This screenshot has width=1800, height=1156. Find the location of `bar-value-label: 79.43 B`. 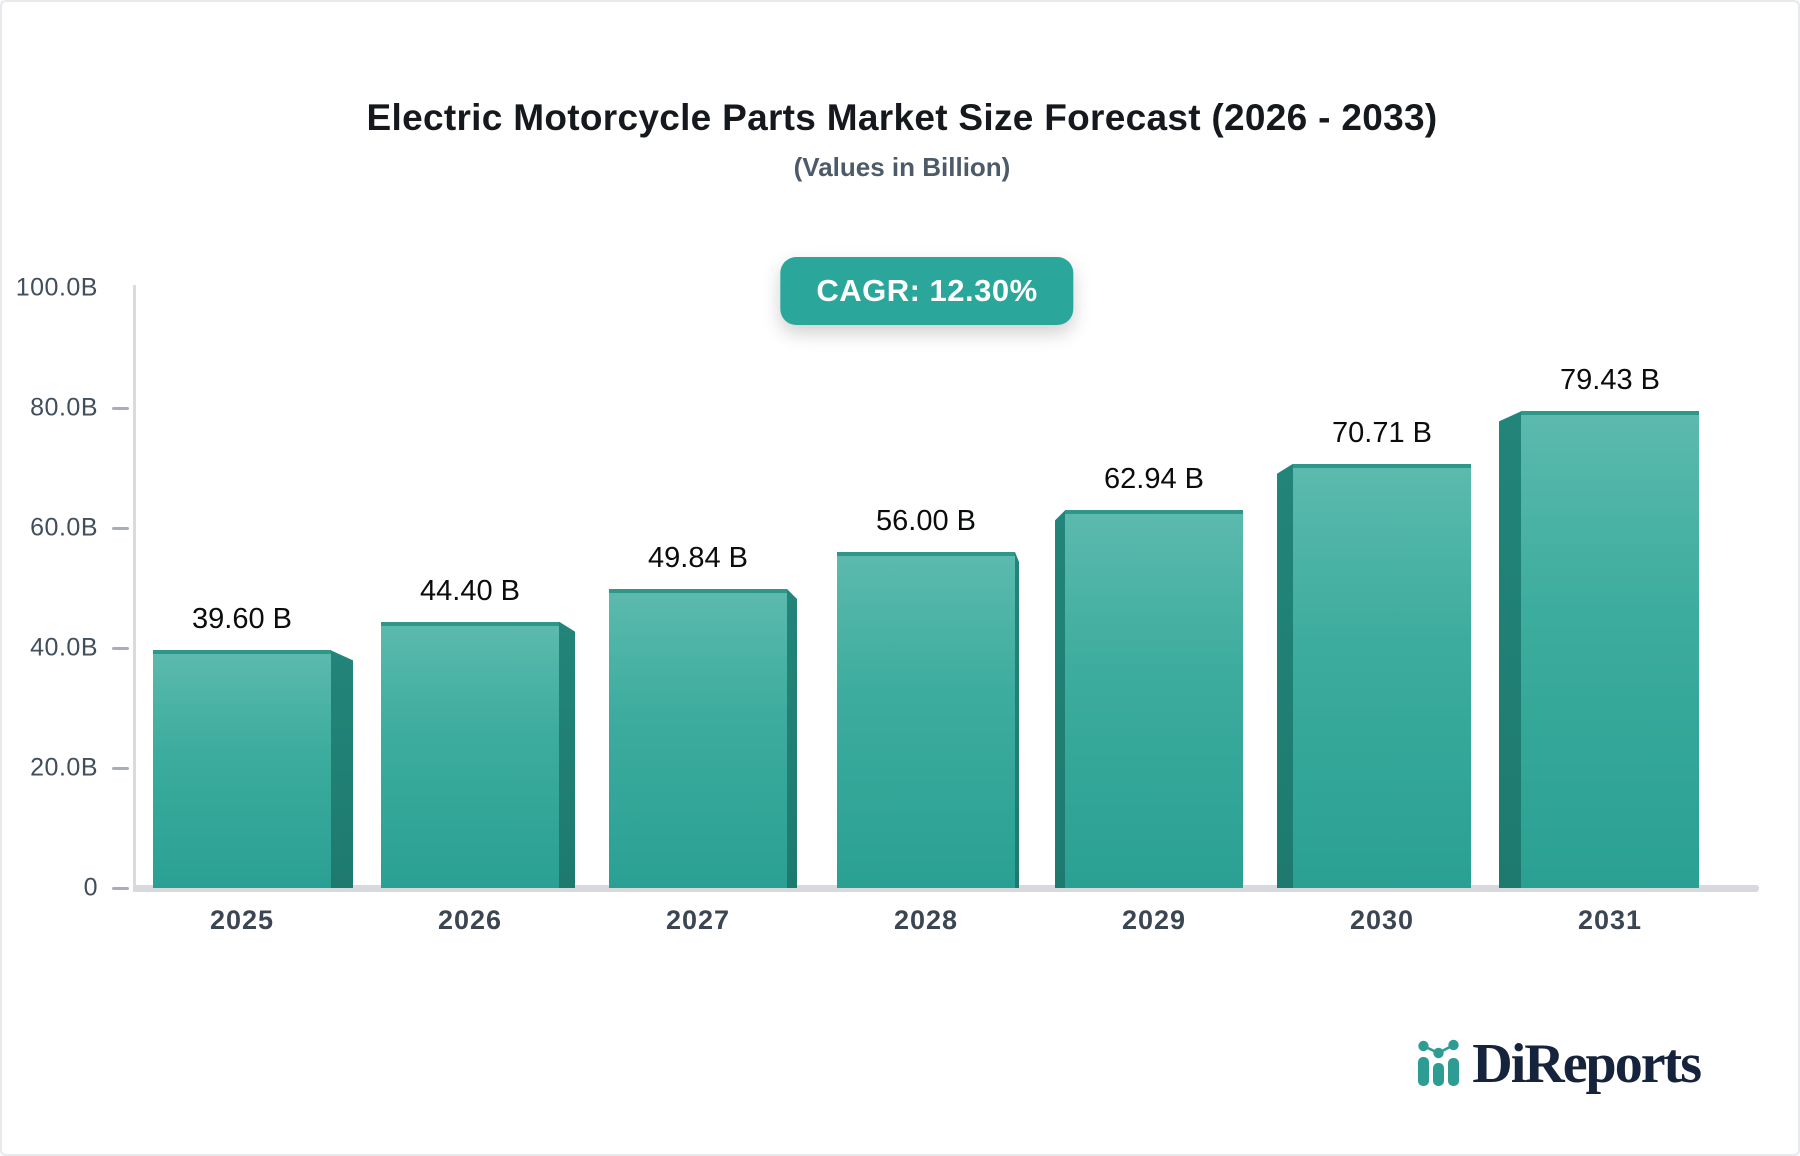

bar-value-label: 79.43 B is located at coordinates (1610, 380).